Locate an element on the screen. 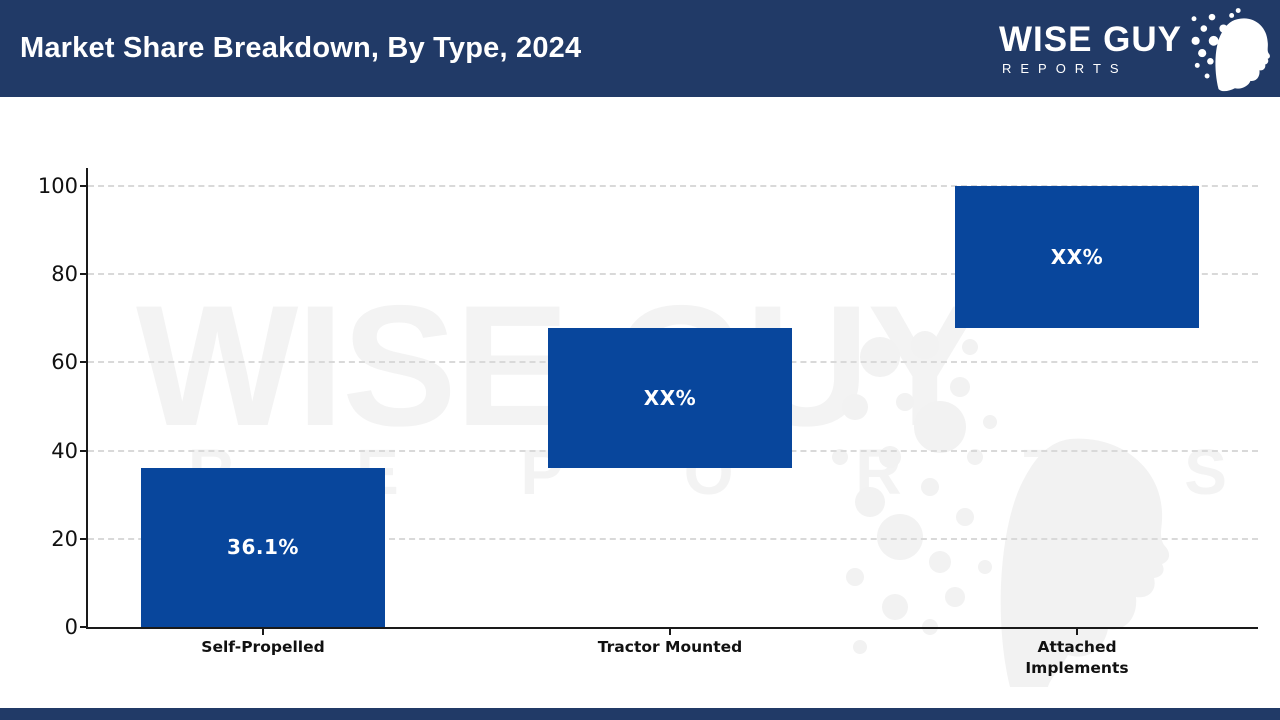  logo-wordmark-line1: WISE GUY is located at coordinates (1090, 39).